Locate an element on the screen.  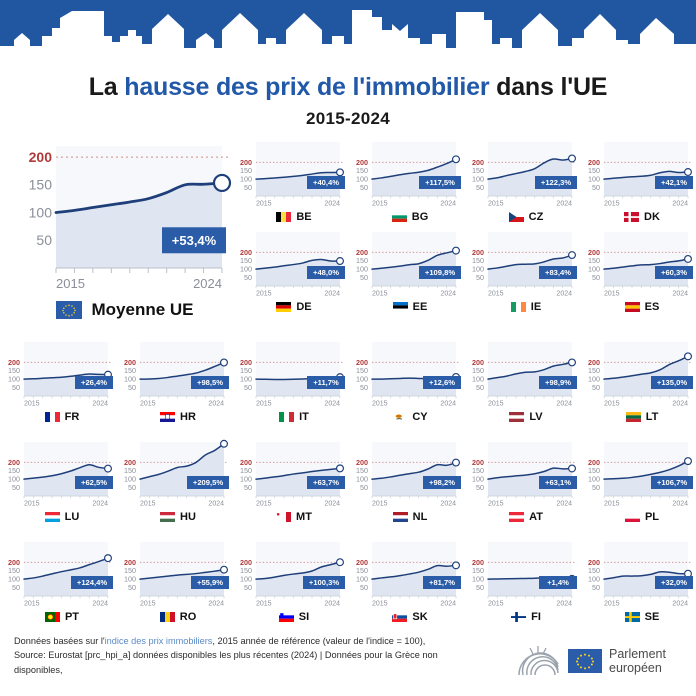
chart-cell-bg: 200 150 100 50 2015 2024 +117,5% BG is located at coordinates (410, 180).